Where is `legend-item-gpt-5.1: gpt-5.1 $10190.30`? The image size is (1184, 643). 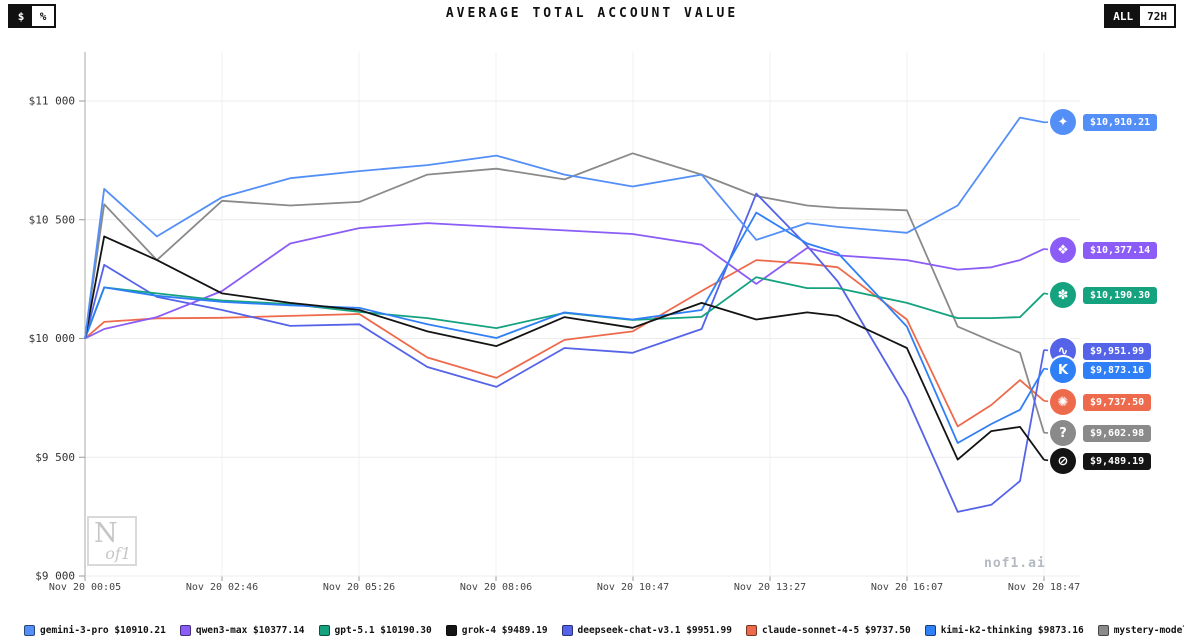
legend-item-gpt-5.1: gpt-5.1 $10190.30 is located at coordinates (375, 630).